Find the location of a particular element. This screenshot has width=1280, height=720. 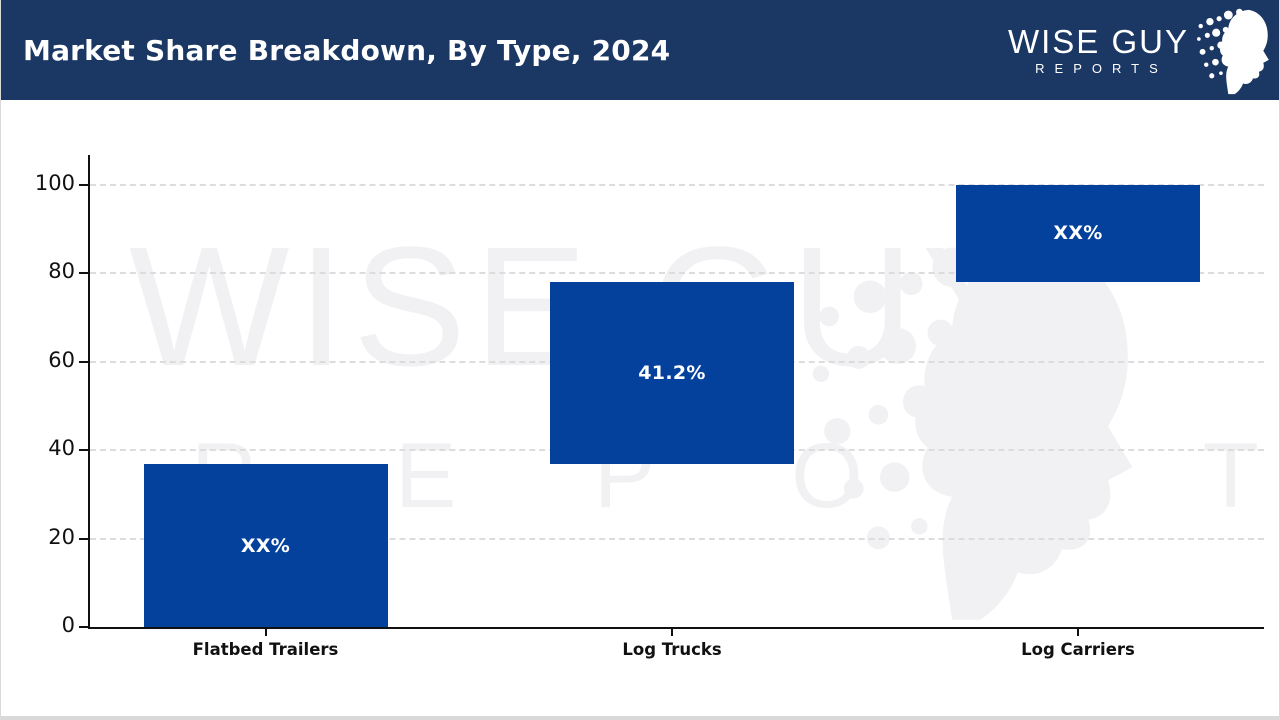

y-axis-spine is located at coordinates (89, 392).